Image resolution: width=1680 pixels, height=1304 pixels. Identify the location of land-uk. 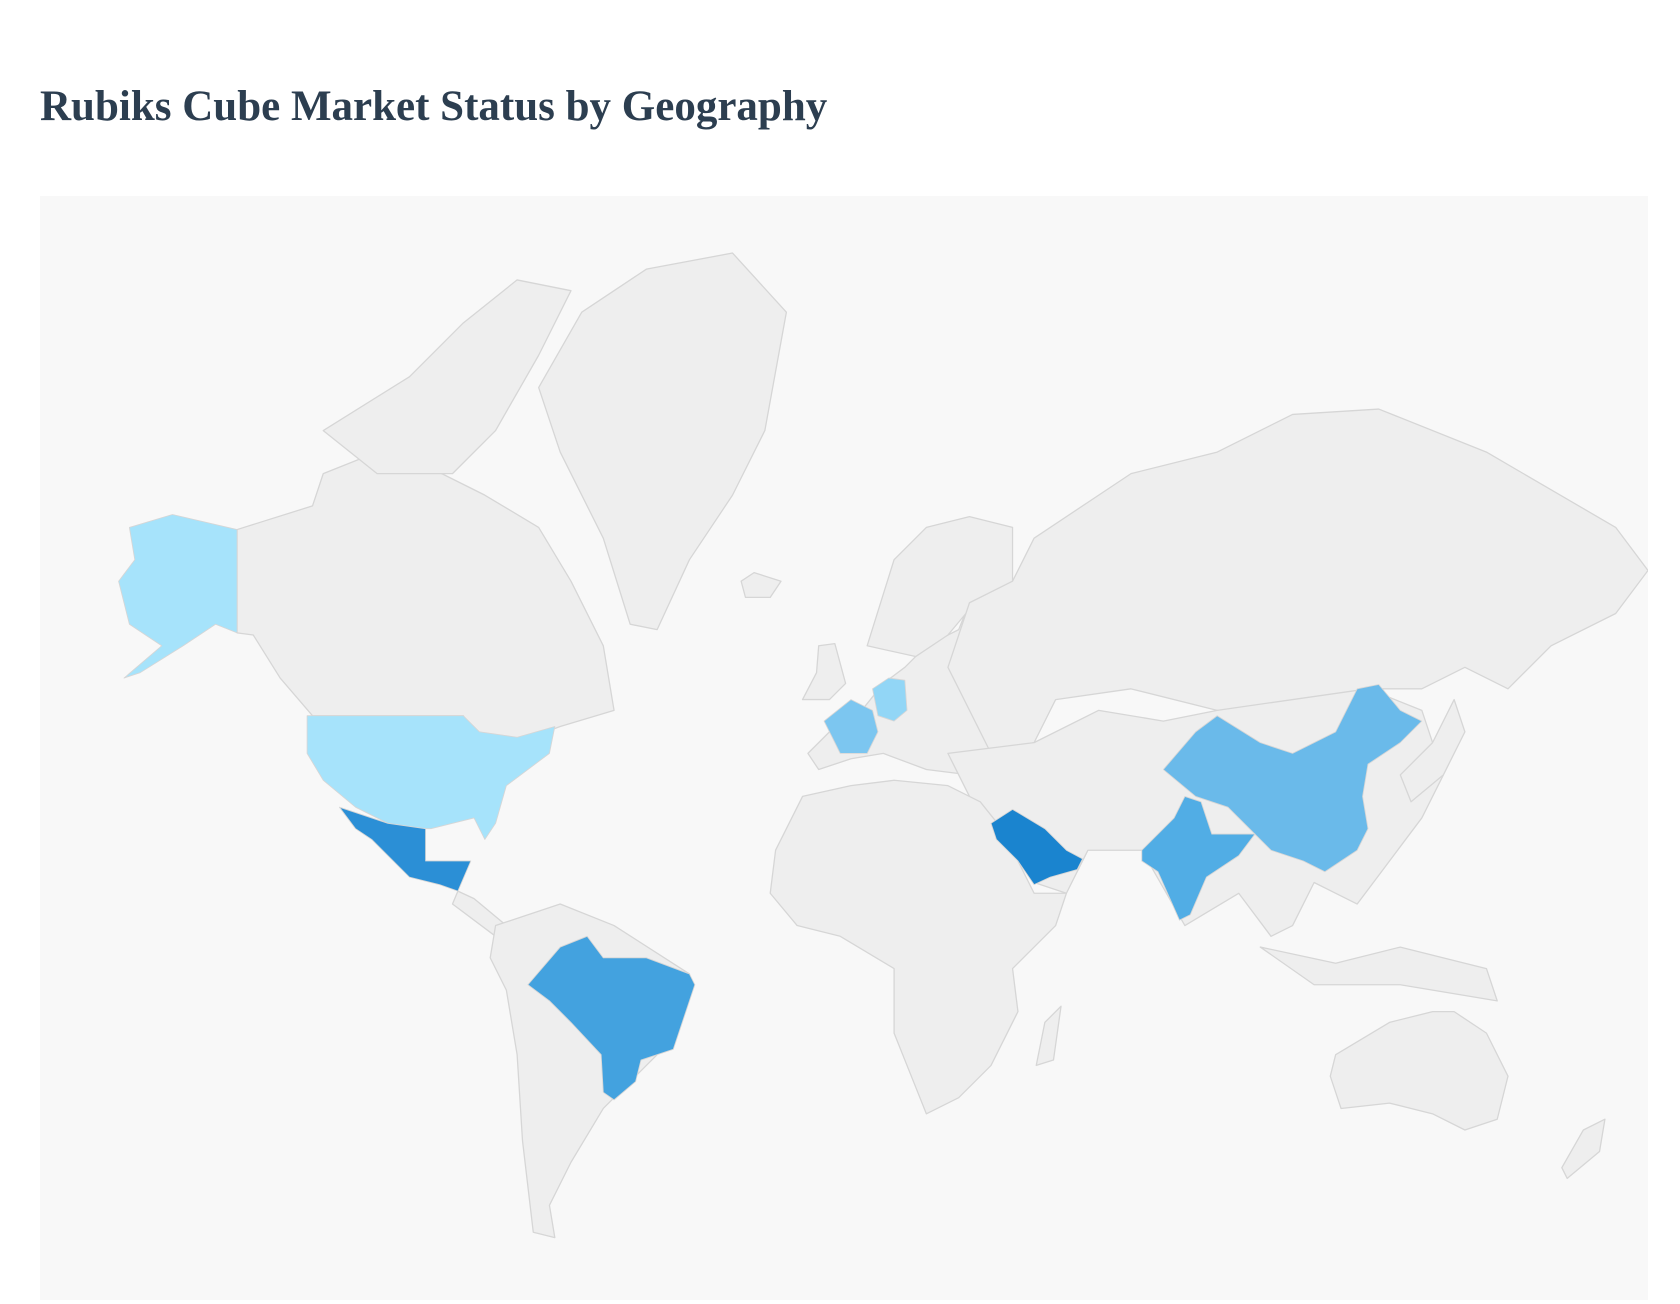
(824, 671).